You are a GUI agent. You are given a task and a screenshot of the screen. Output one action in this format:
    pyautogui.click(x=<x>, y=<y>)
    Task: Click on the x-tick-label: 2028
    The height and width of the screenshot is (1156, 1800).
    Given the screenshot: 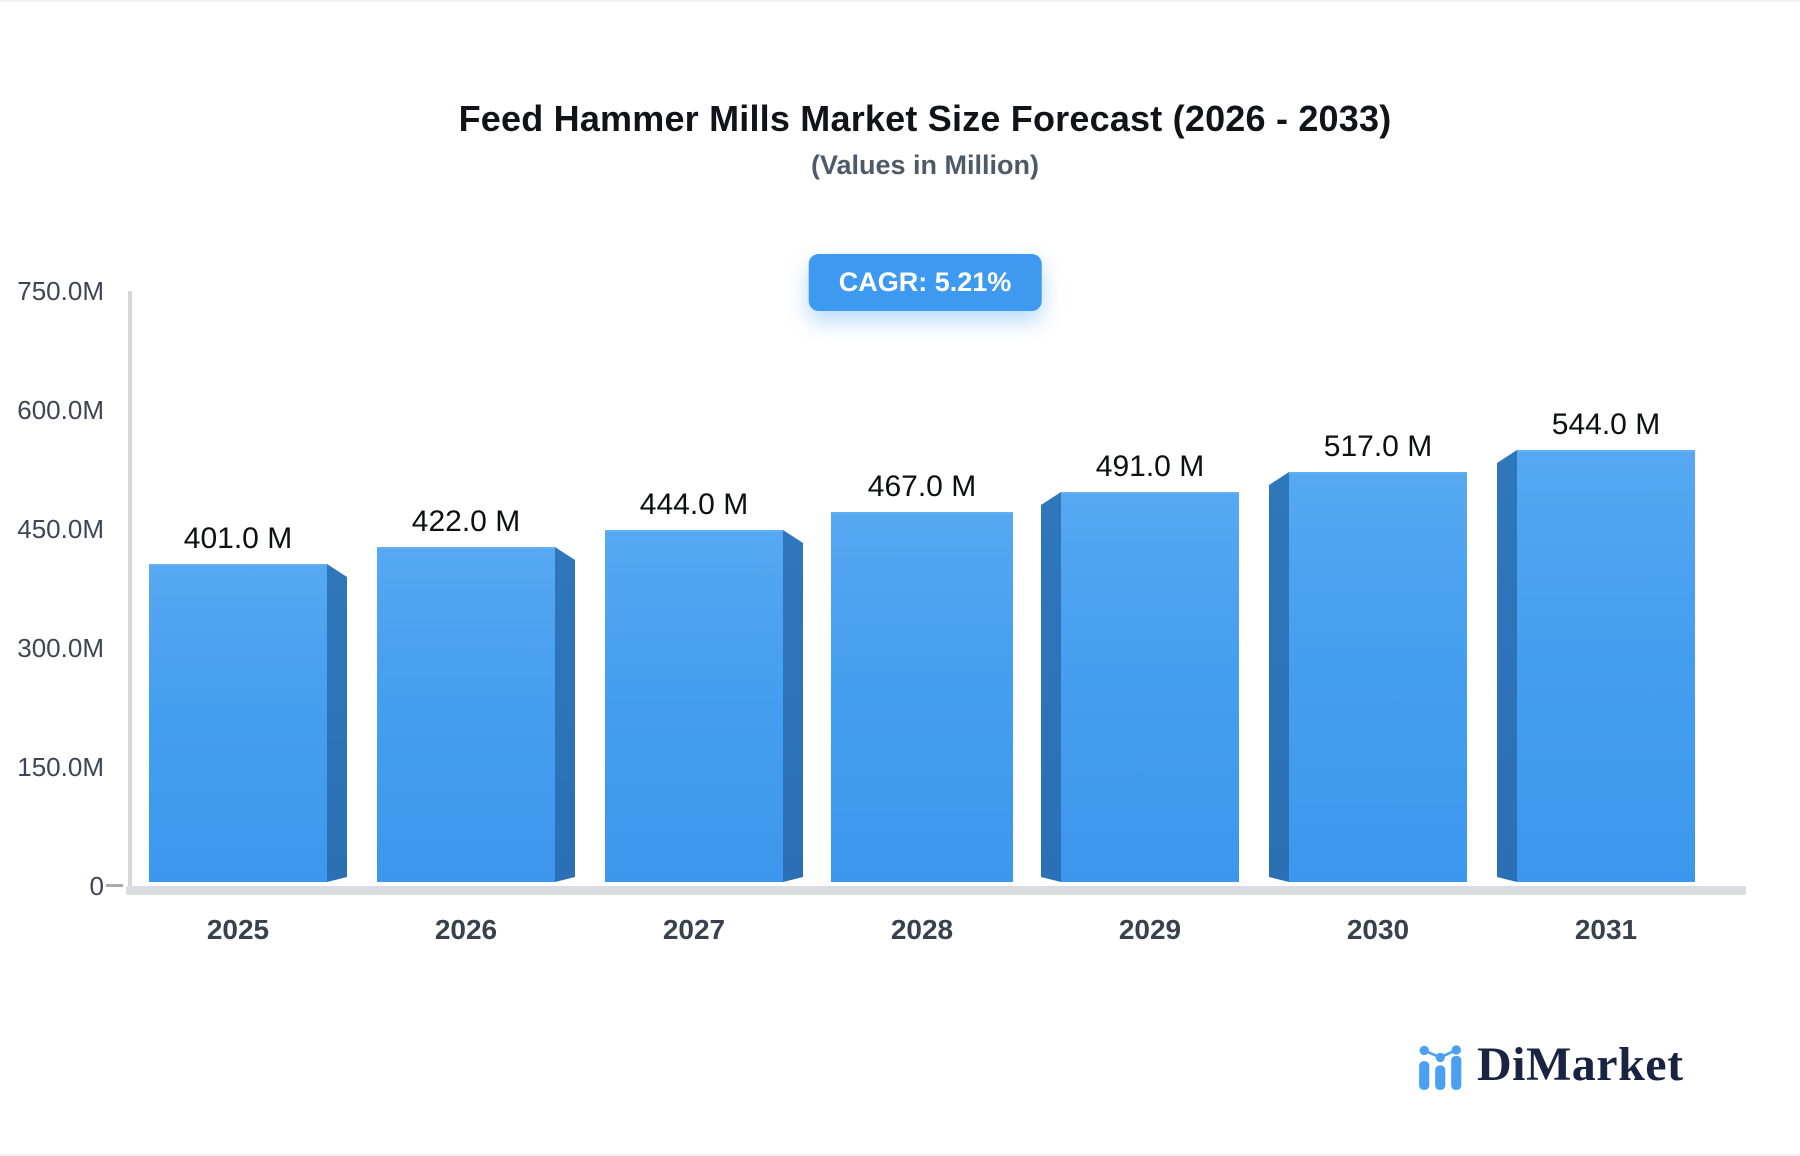 What is the action you would take?
    pyautogui.click(x=922, y=929)
    